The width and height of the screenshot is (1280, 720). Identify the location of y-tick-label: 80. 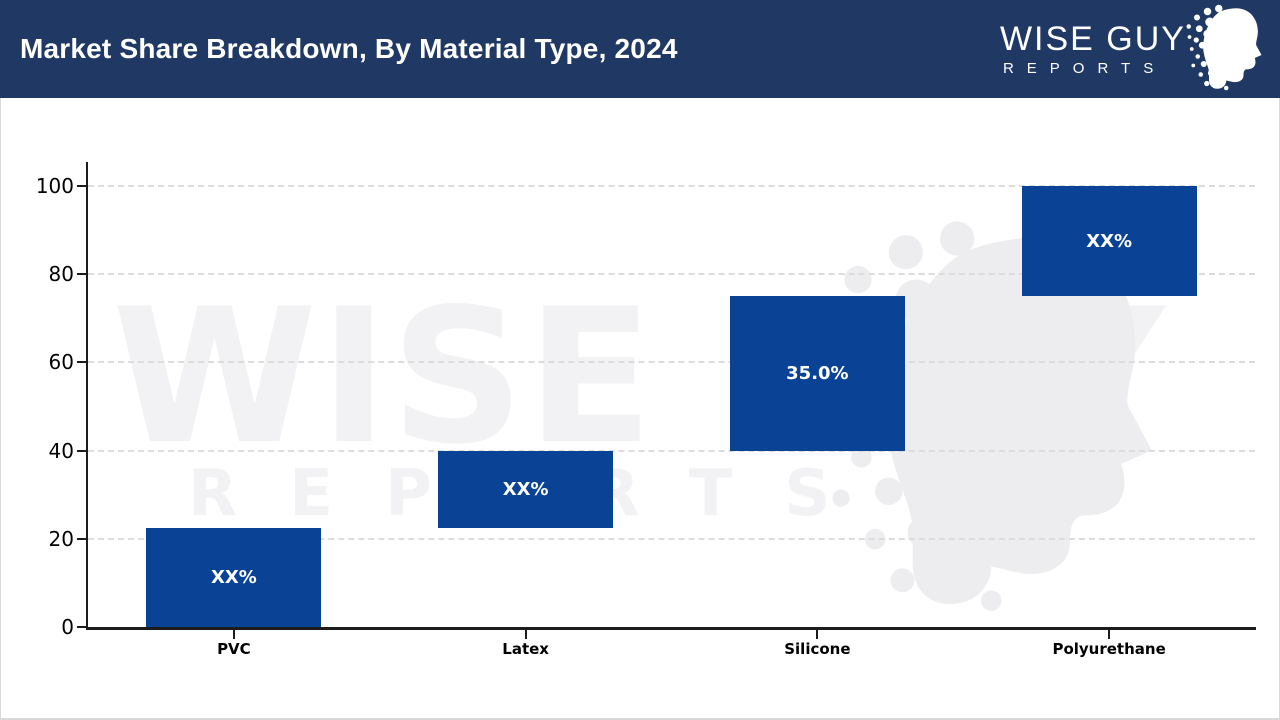
(61, 274).